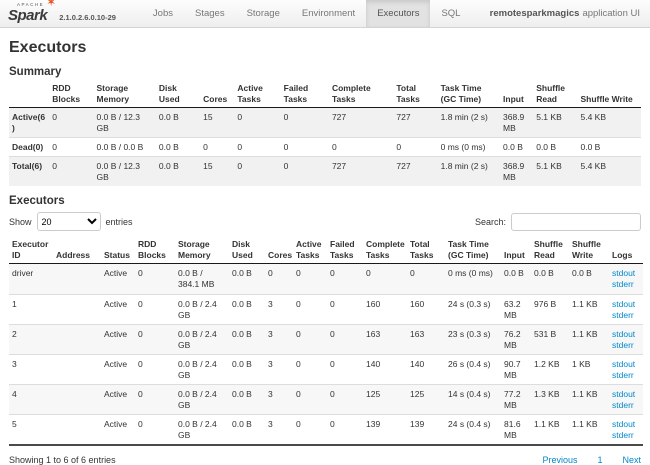  What do you see at coordinates (118, 369) in the screenshot?
I see `executor-cell: Active` at bounding box center [118, 369].